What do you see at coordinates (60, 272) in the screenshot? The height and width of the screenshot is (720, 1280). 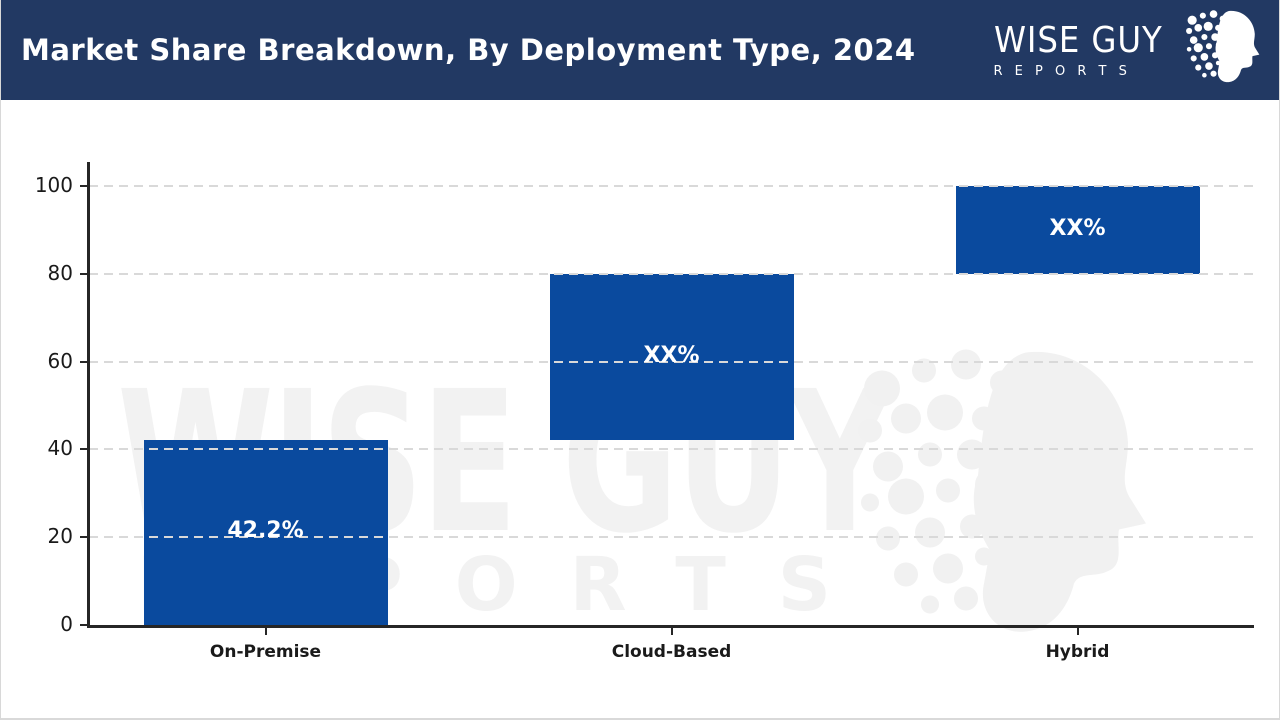 I see `y-tick-label: 80` at bounding box center [60, 272].